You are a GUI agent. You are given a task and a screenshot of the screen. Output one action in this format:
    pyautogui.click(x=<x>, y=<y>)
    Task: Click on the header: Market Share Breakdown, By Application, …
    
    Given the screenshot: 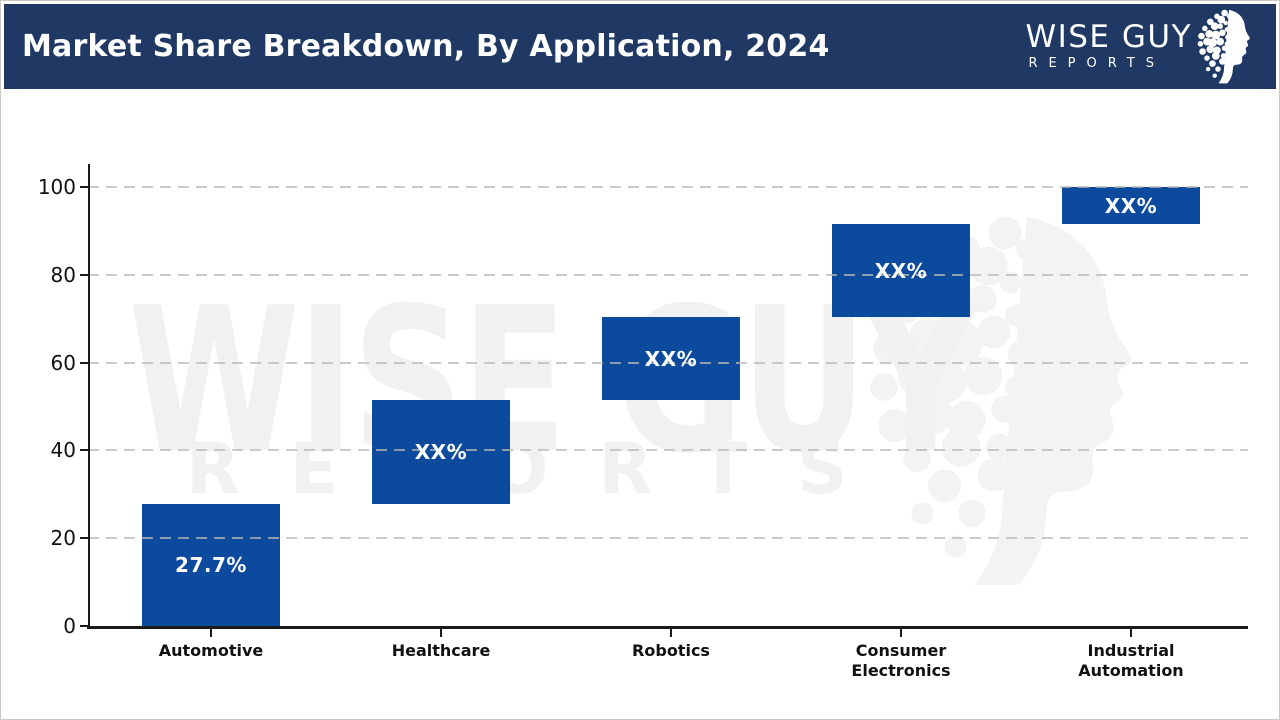 What is the action you would take?
    pyautogui.click(x=640, y=46)
    